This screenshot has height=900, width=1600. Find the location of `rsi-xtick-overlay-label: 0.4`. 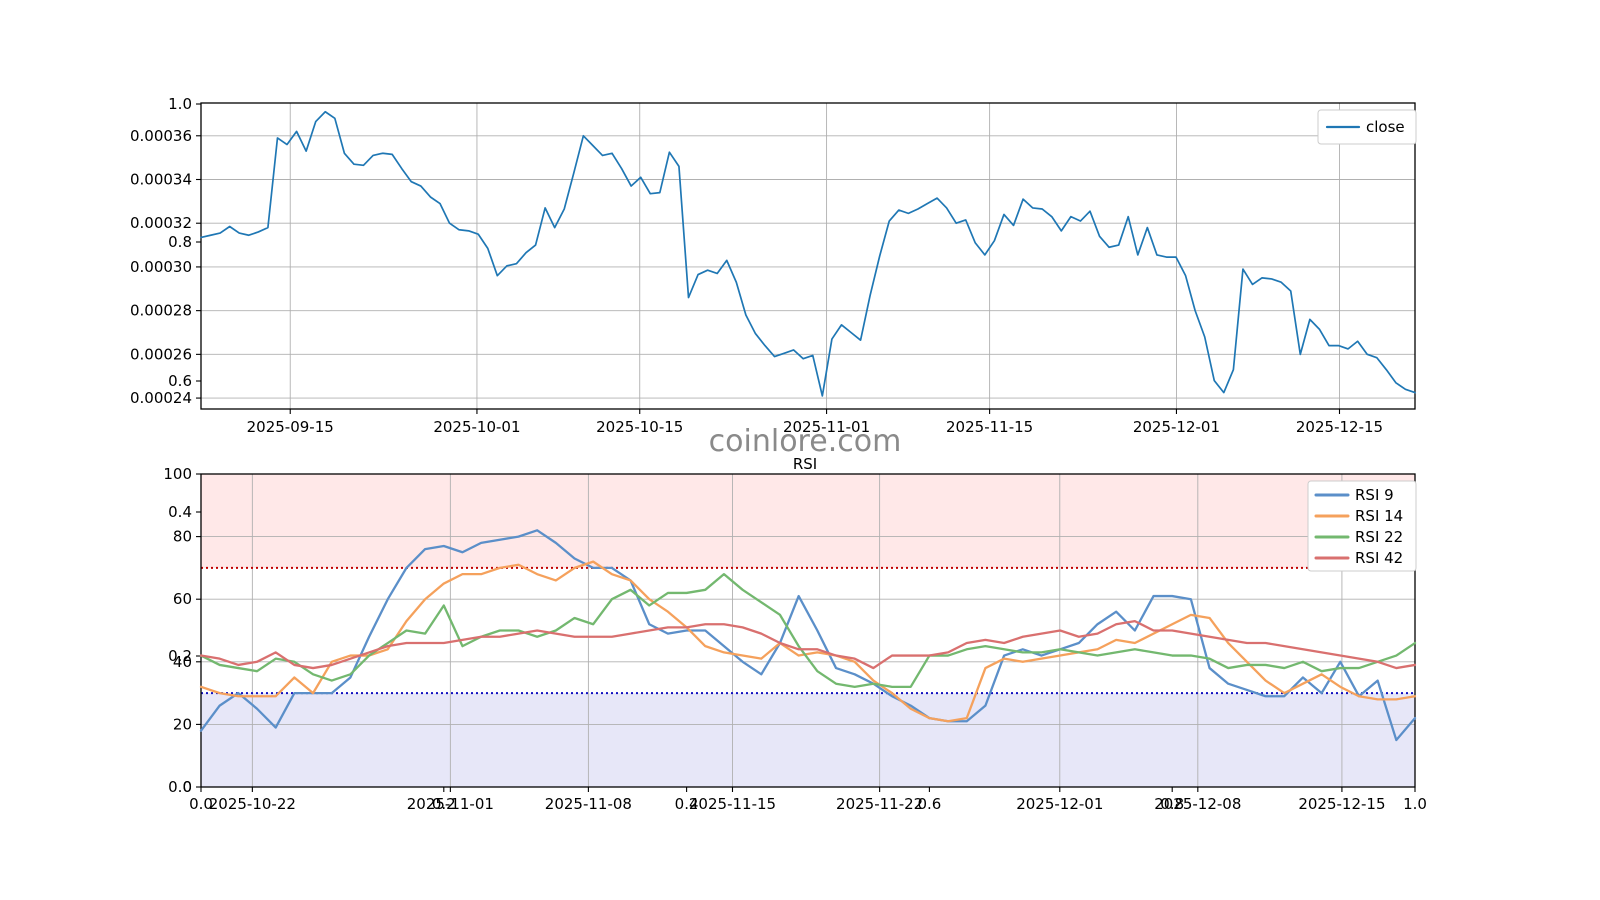

rsi-xtick-overlay-label: 0.4 is located at coordinates (687, 804).